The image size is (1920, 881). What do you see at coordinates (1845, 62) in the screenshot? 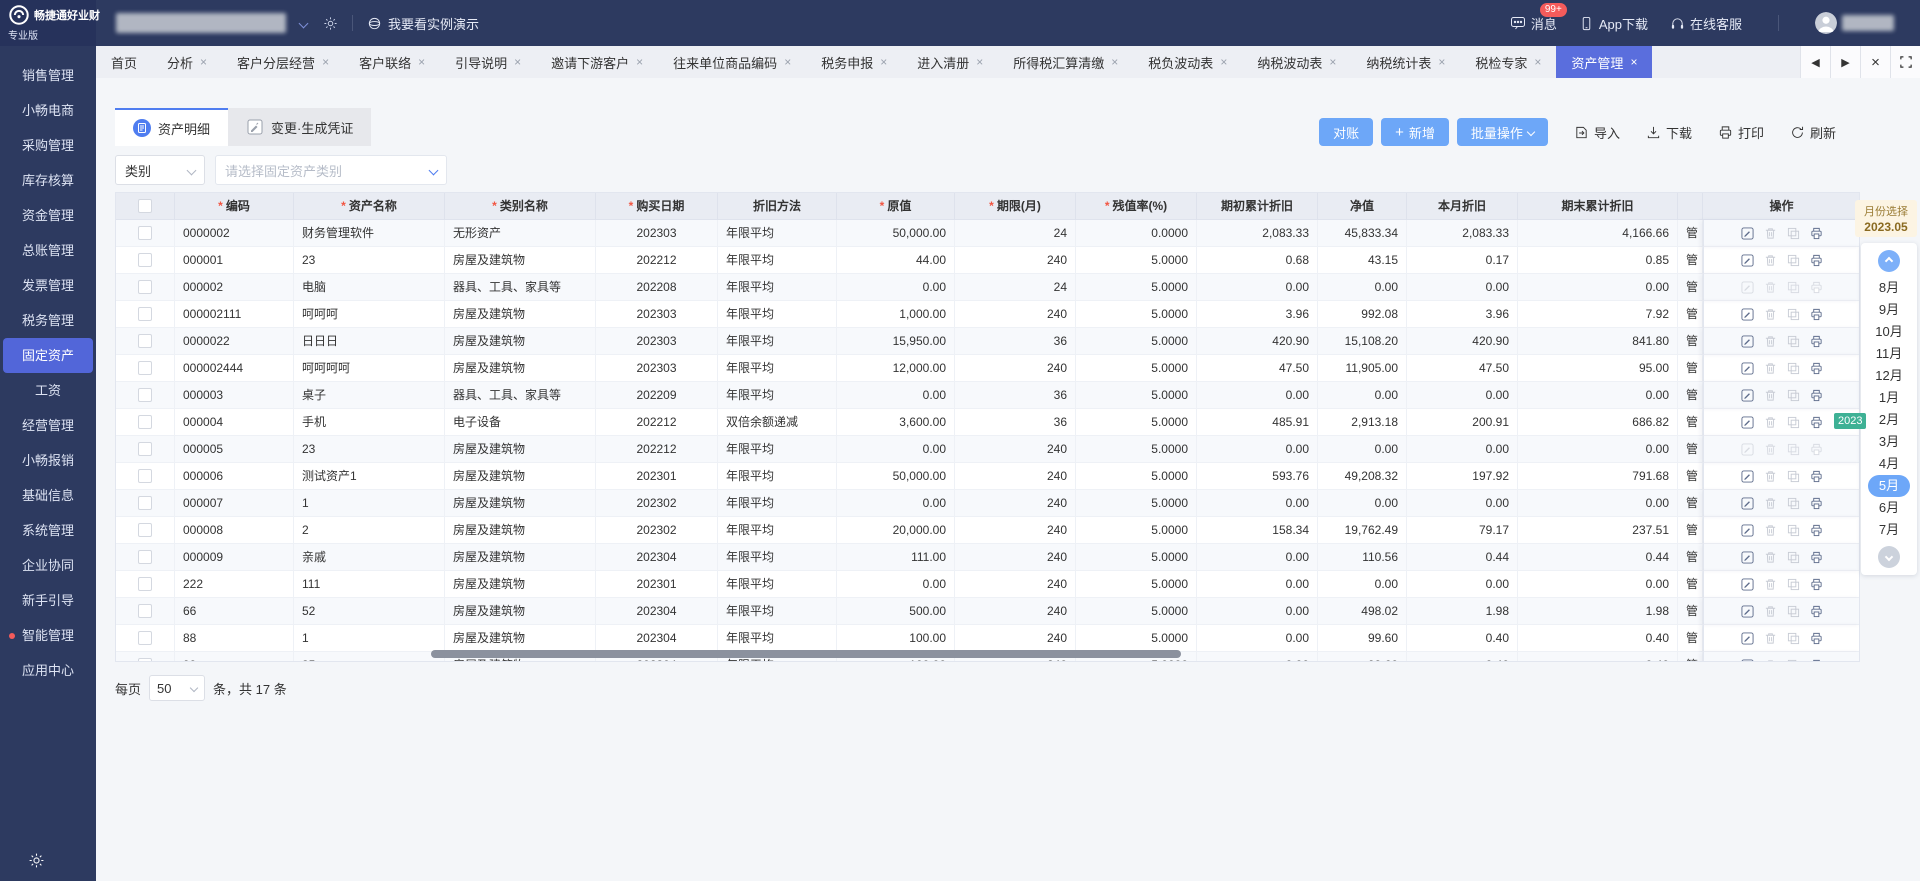
I see `tab-scroll-right-button: ▶` at bounding box center [1845, 62].